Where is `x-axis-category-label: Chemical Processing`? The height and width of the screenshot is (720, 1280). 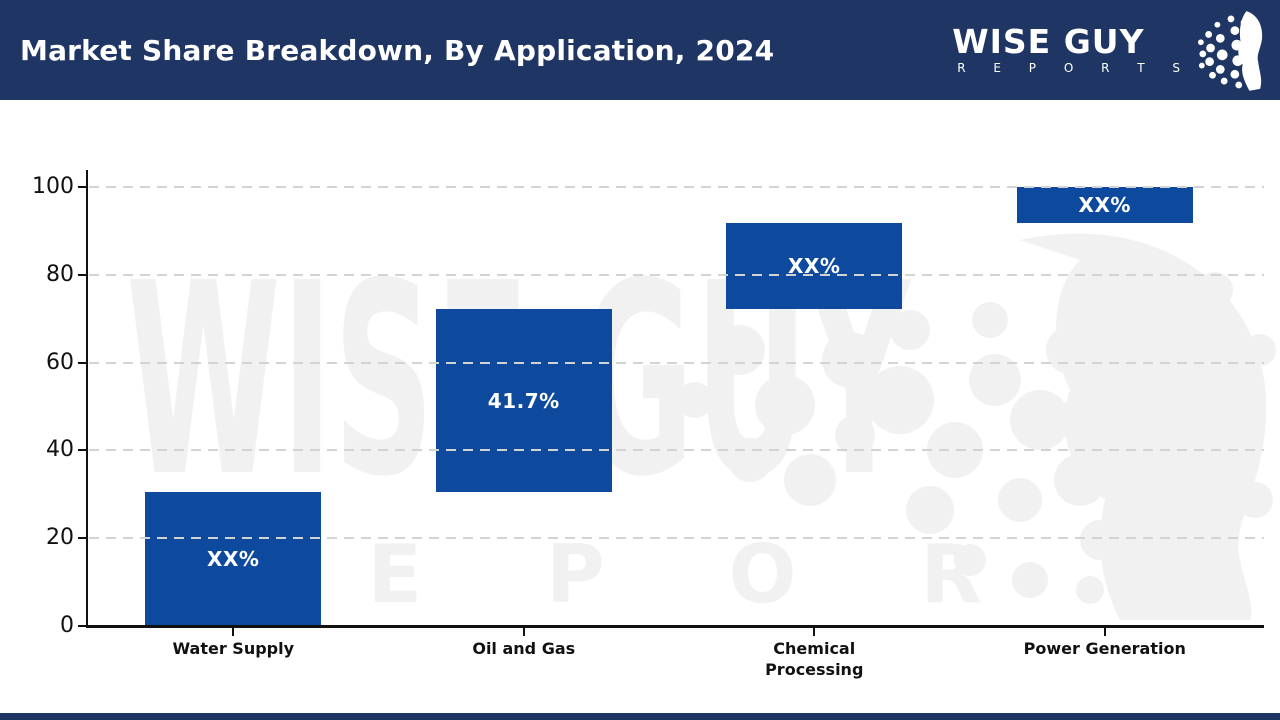
x-axis-category-label: Chemical Processing is located at coordinates (814, 659).